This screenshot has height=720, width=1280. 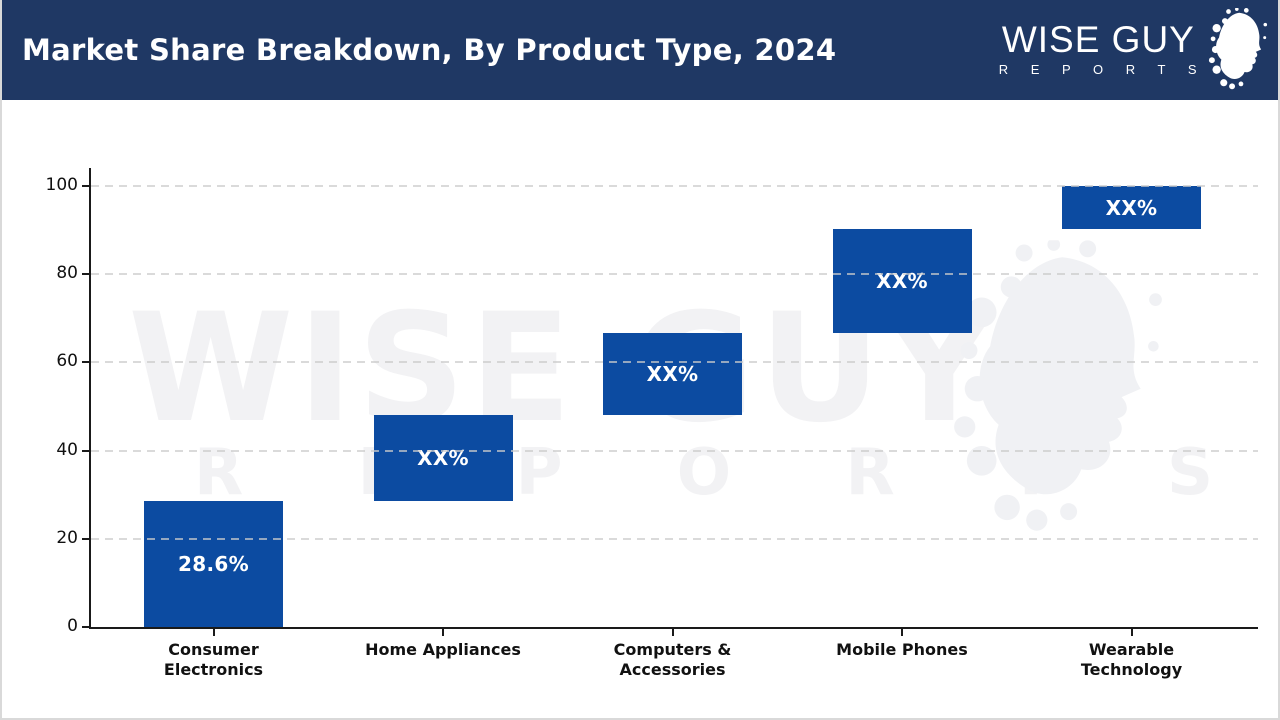 What do you see at coordinates (1131, 649) in the screenshot?
I see `category-label-line: Wearable` at bounding box center [1131, 649].